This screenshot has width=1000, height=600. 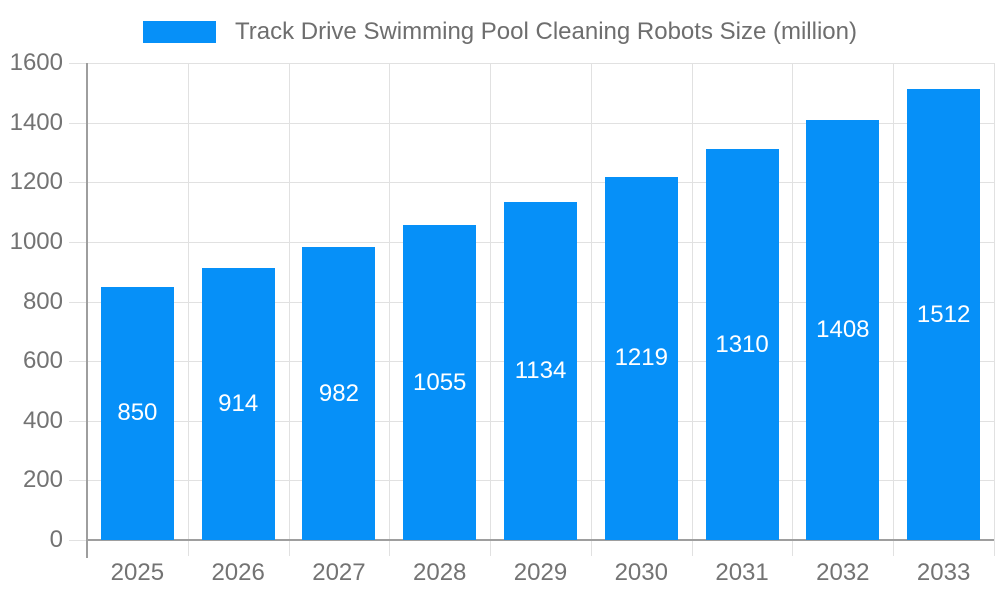 I want to click on bar-2028: 1055, so click(x=440, y=382).